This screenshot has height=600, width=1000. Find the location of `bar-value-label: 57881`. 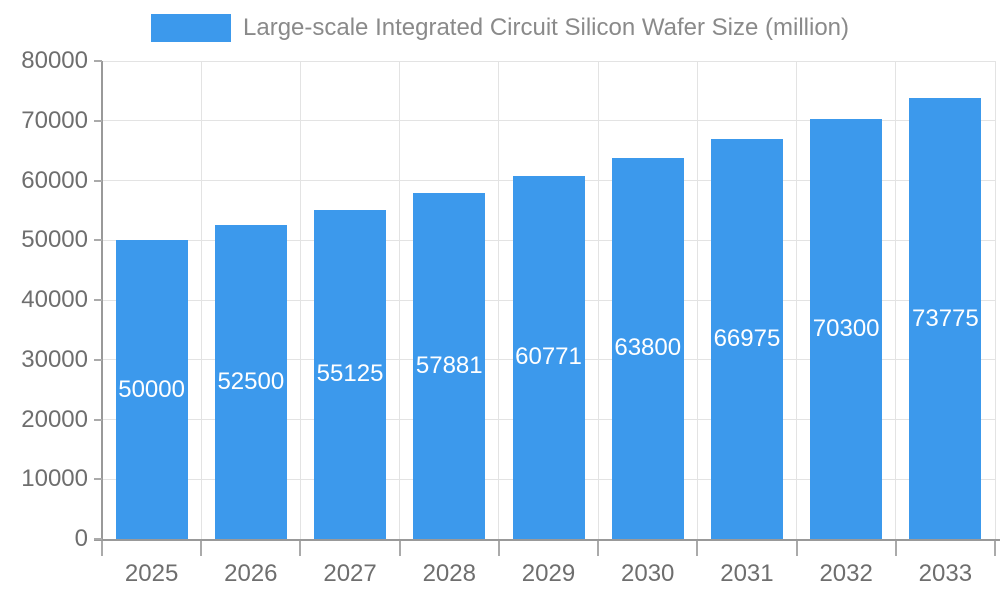

bar-value-label: 57881 is located at coordinates (449, 366).